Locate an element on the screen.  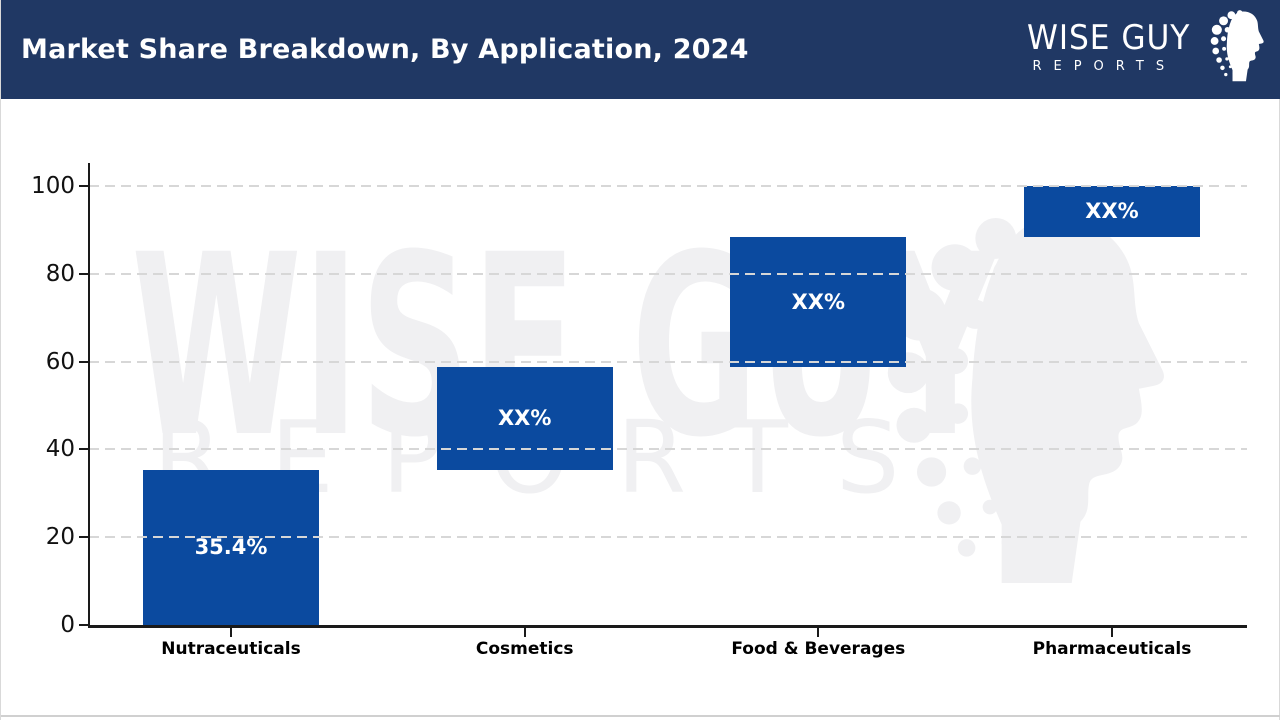
footer-divider is located at coordinates (640, 716).